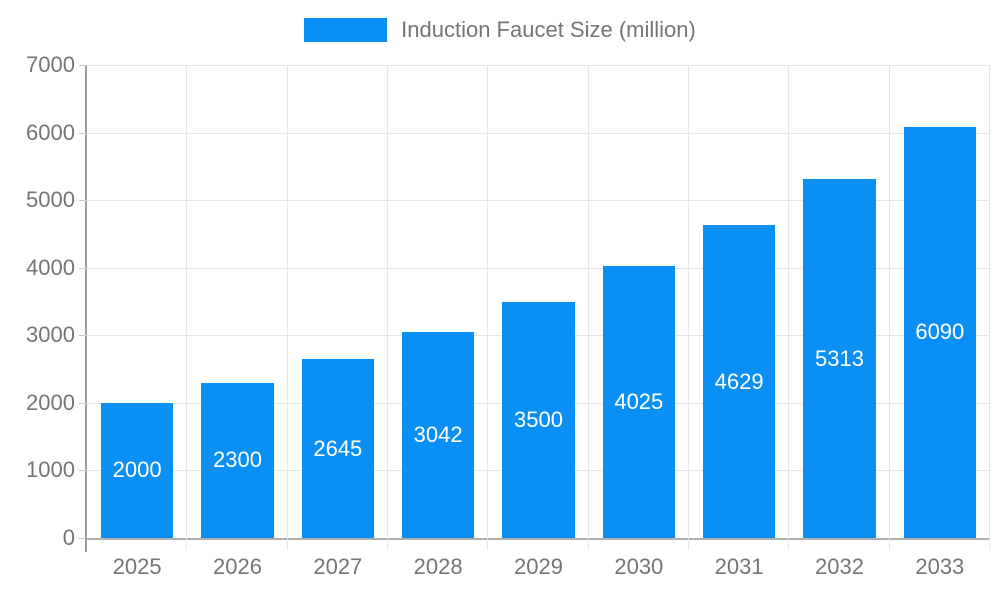  What do you see at coordinates (68, 537) in the screenshot?
I see `y-axis-label: 0` at bounding box center [68, 537].